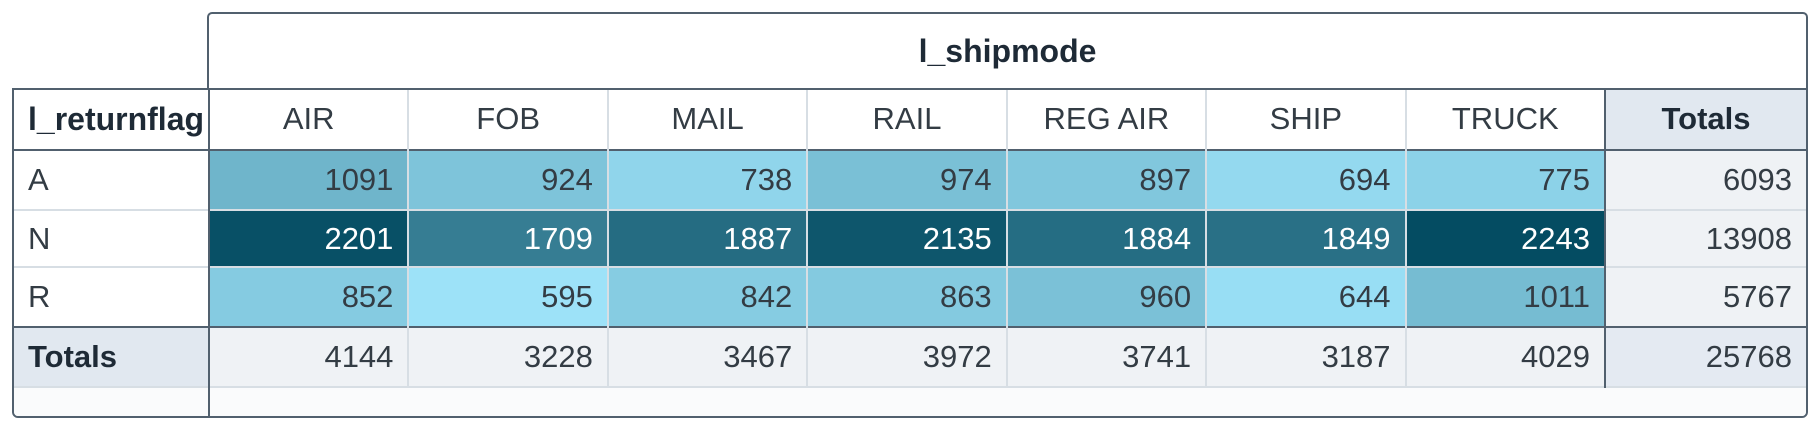 This screenshot has height=428, width=1820. I want to click on table-row-n: N 2201 1709 1887 2135 1884 1849 2243 13908, so click(910, 238).